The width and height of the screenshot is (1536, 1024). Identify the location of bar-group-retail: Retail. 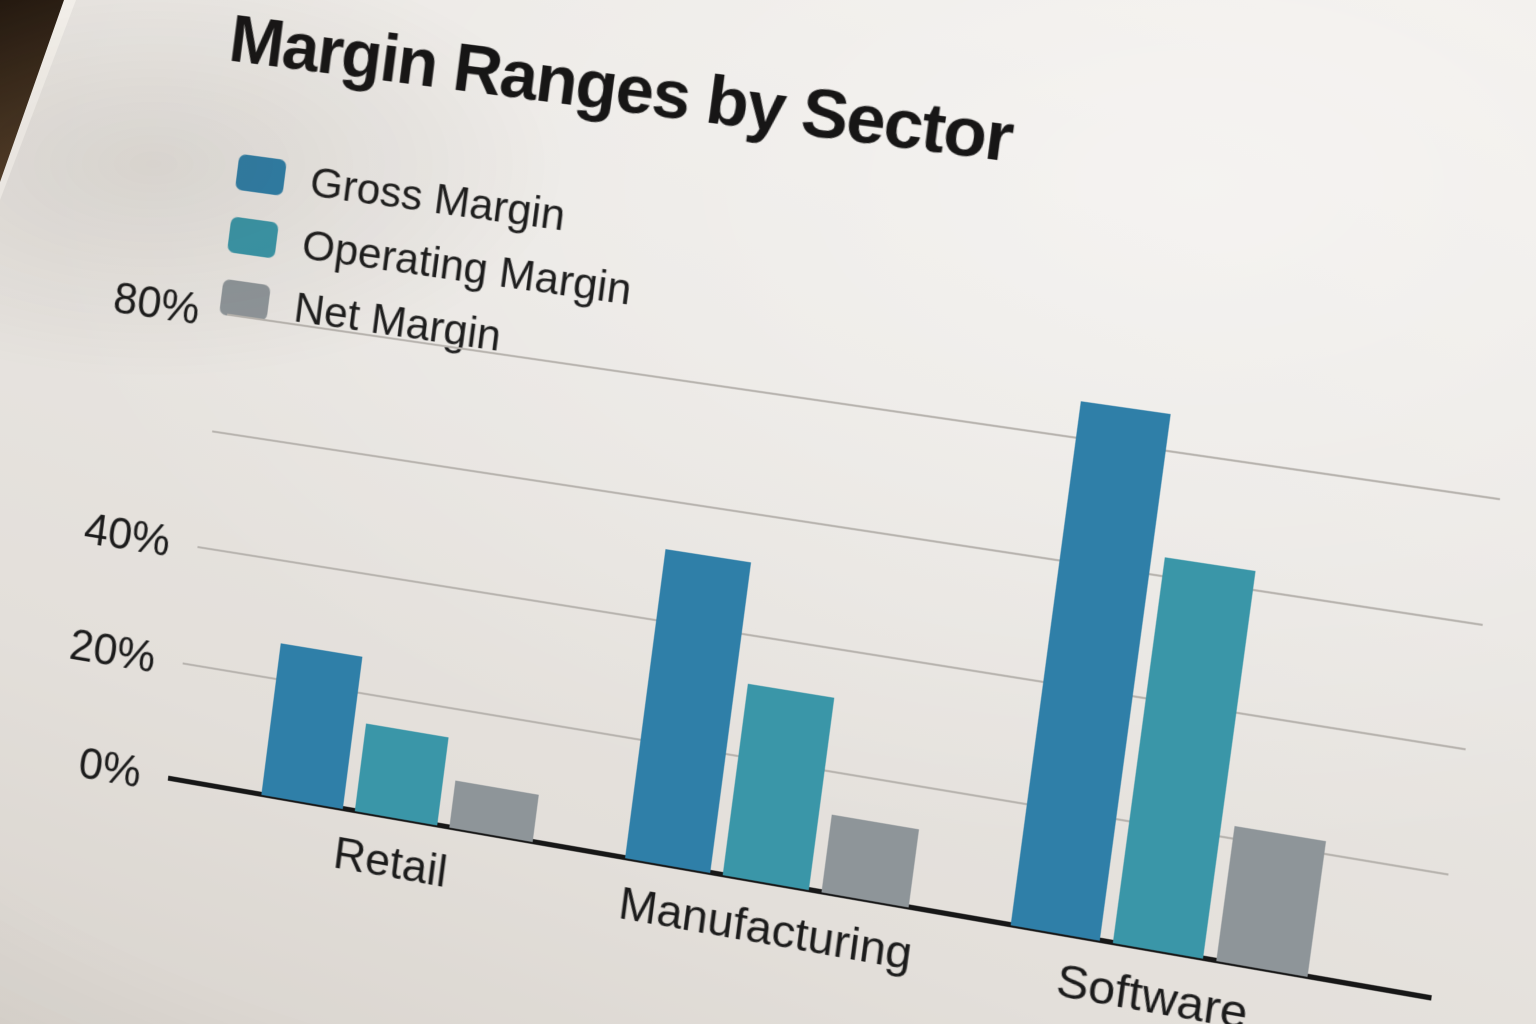
(427, 612).